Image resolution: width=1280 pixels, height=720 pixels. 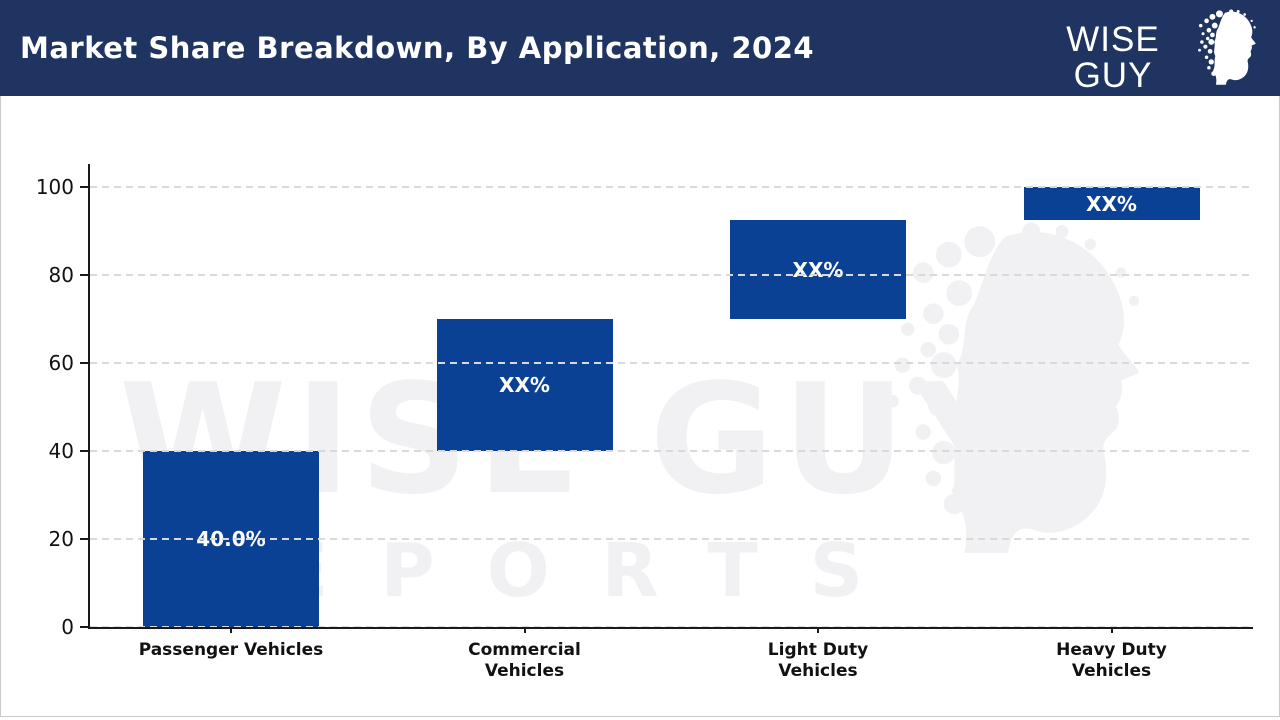 What do you see at coordinates (61, 363) in the screenshot?
I see `y-tick-label: 60` at bounding box center [61, 363].